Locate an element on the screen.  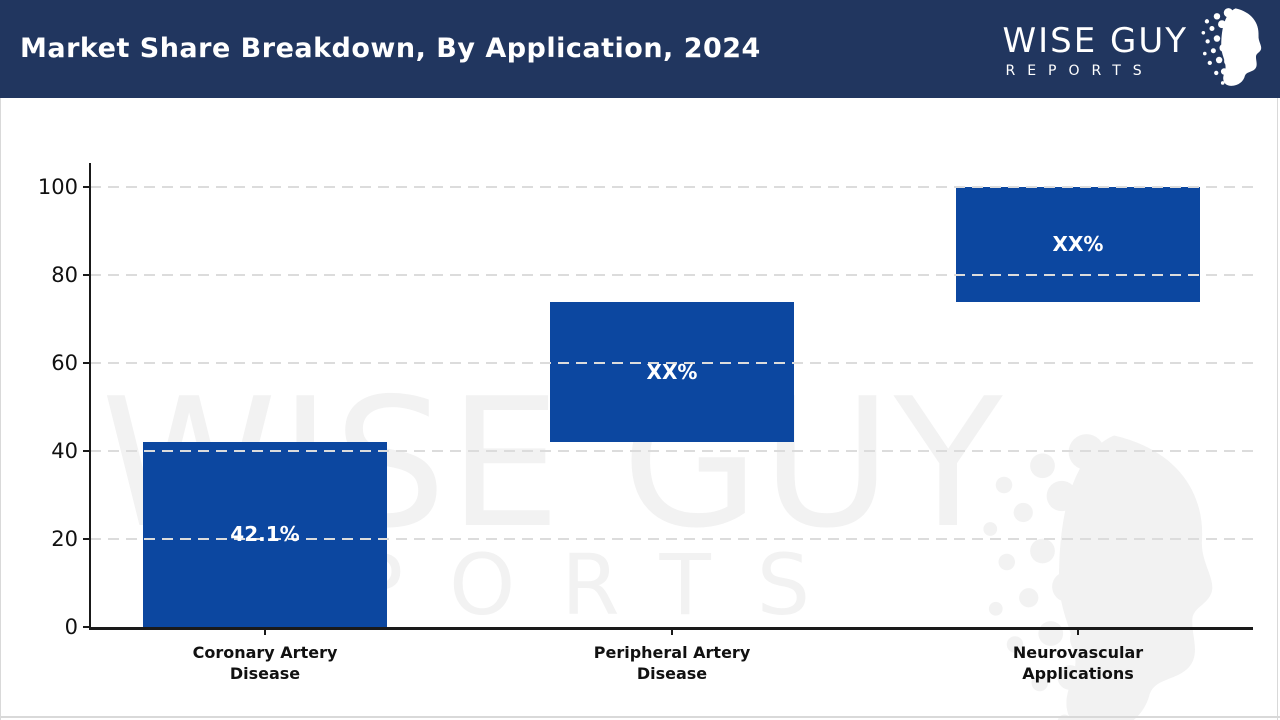
y-axis-line is located at coordinates (90, 396).